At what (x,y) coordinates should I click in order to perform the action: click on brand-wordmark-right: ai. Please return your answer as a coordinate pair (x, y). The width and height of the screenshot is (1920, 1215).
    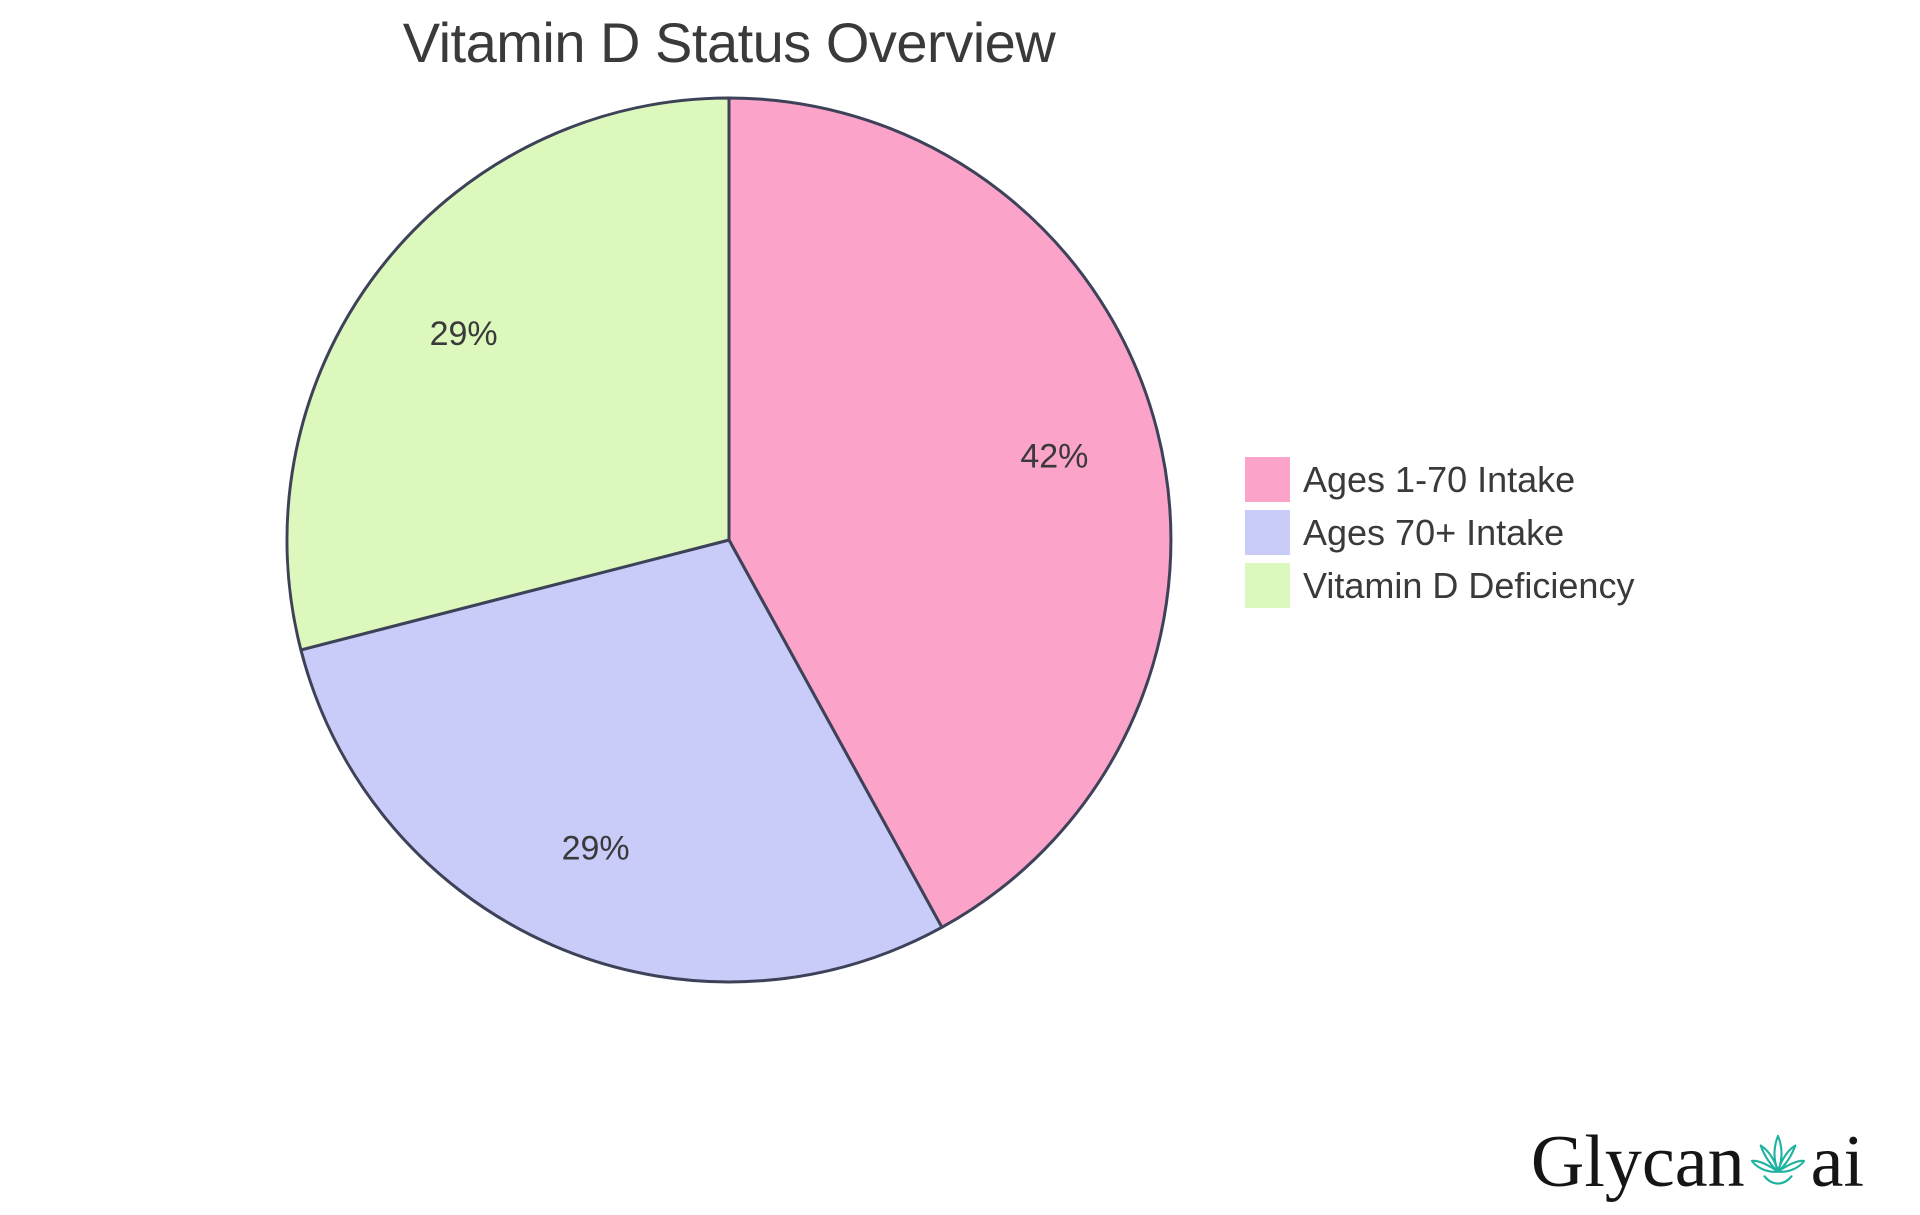
    Looking at the image, I should click on (1837, 1162).